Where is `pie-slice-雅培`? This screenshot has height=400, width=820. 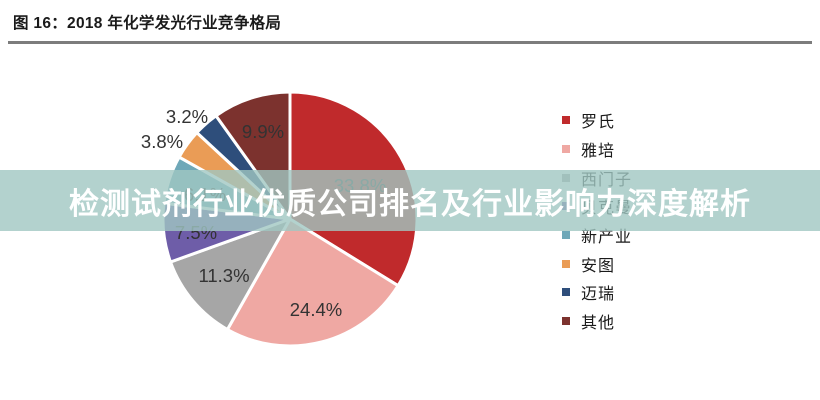
pie-slice-雅培 is located at coordinates (312, 282).